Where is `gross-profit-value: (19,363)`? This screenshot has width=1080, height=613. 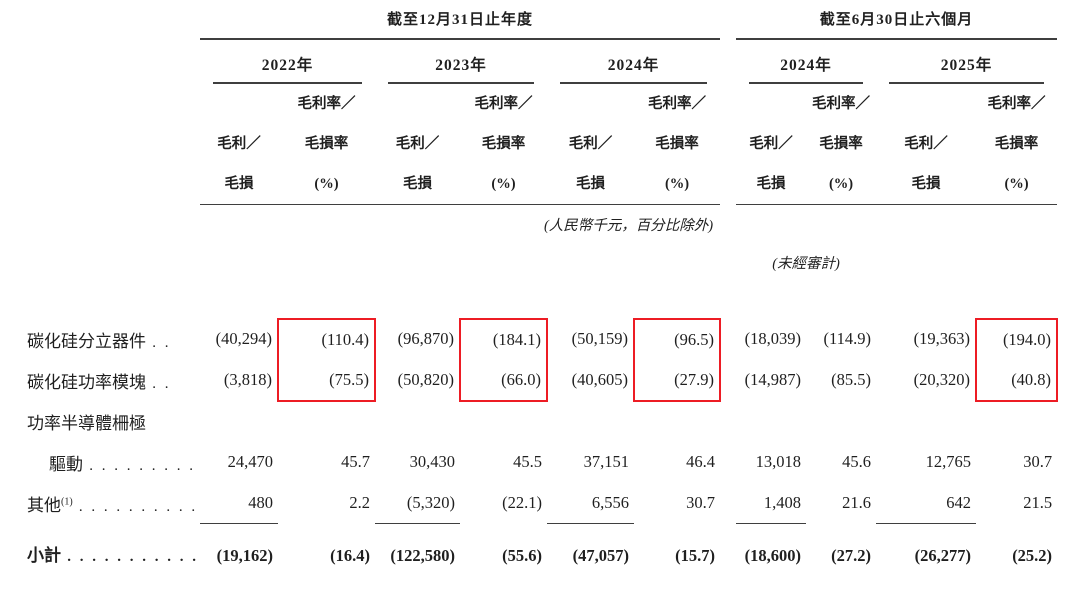 gross-profit-value: (19,363) is located at coordinates (942, 338).